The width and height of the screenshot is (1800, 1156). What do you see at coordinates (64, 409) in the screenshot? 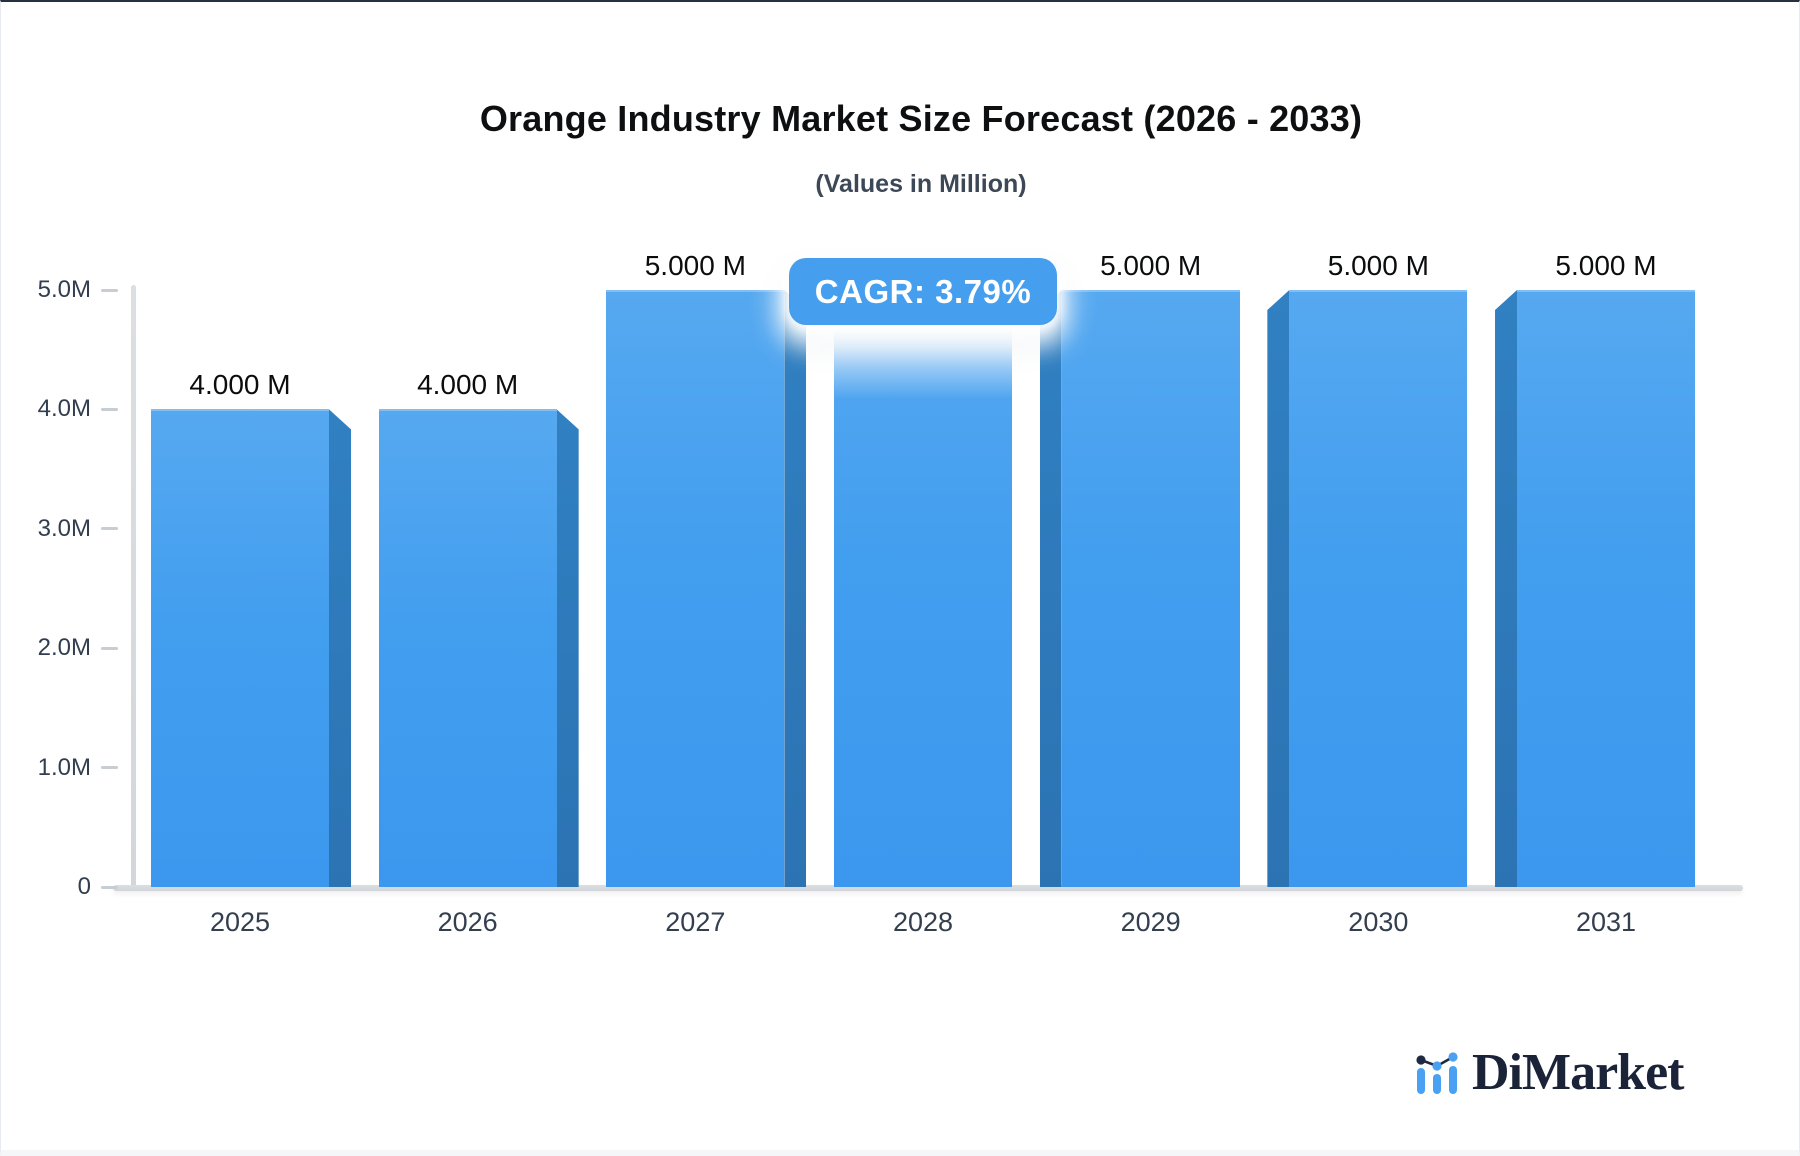
I see `y-tick-label: 4.0M` at bounding box center [64, 409].